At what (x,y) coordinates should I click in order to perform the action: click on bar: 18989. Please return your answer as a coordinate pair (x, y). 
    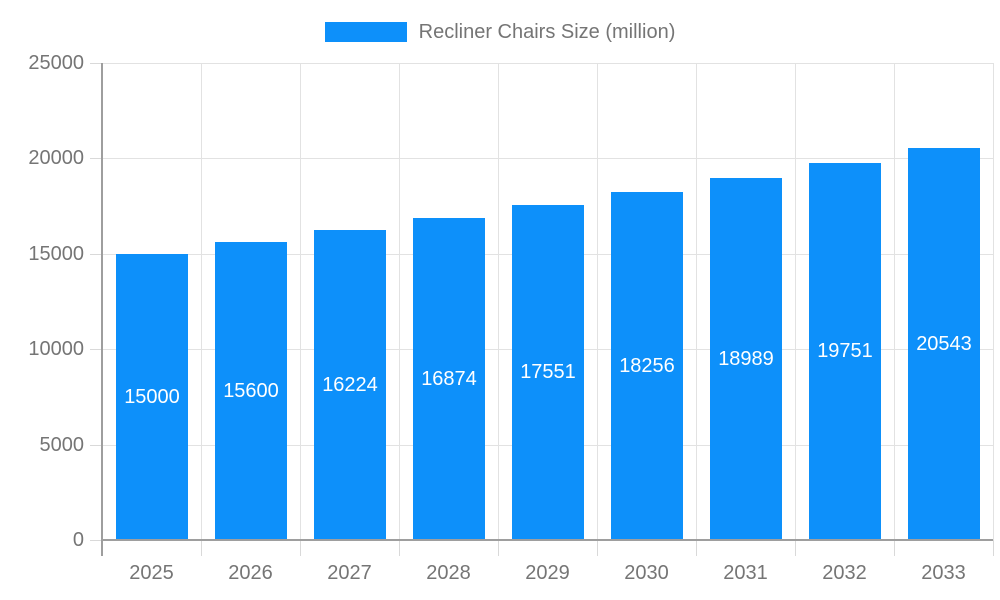
    Looking at the image, I should click on (746, 359).